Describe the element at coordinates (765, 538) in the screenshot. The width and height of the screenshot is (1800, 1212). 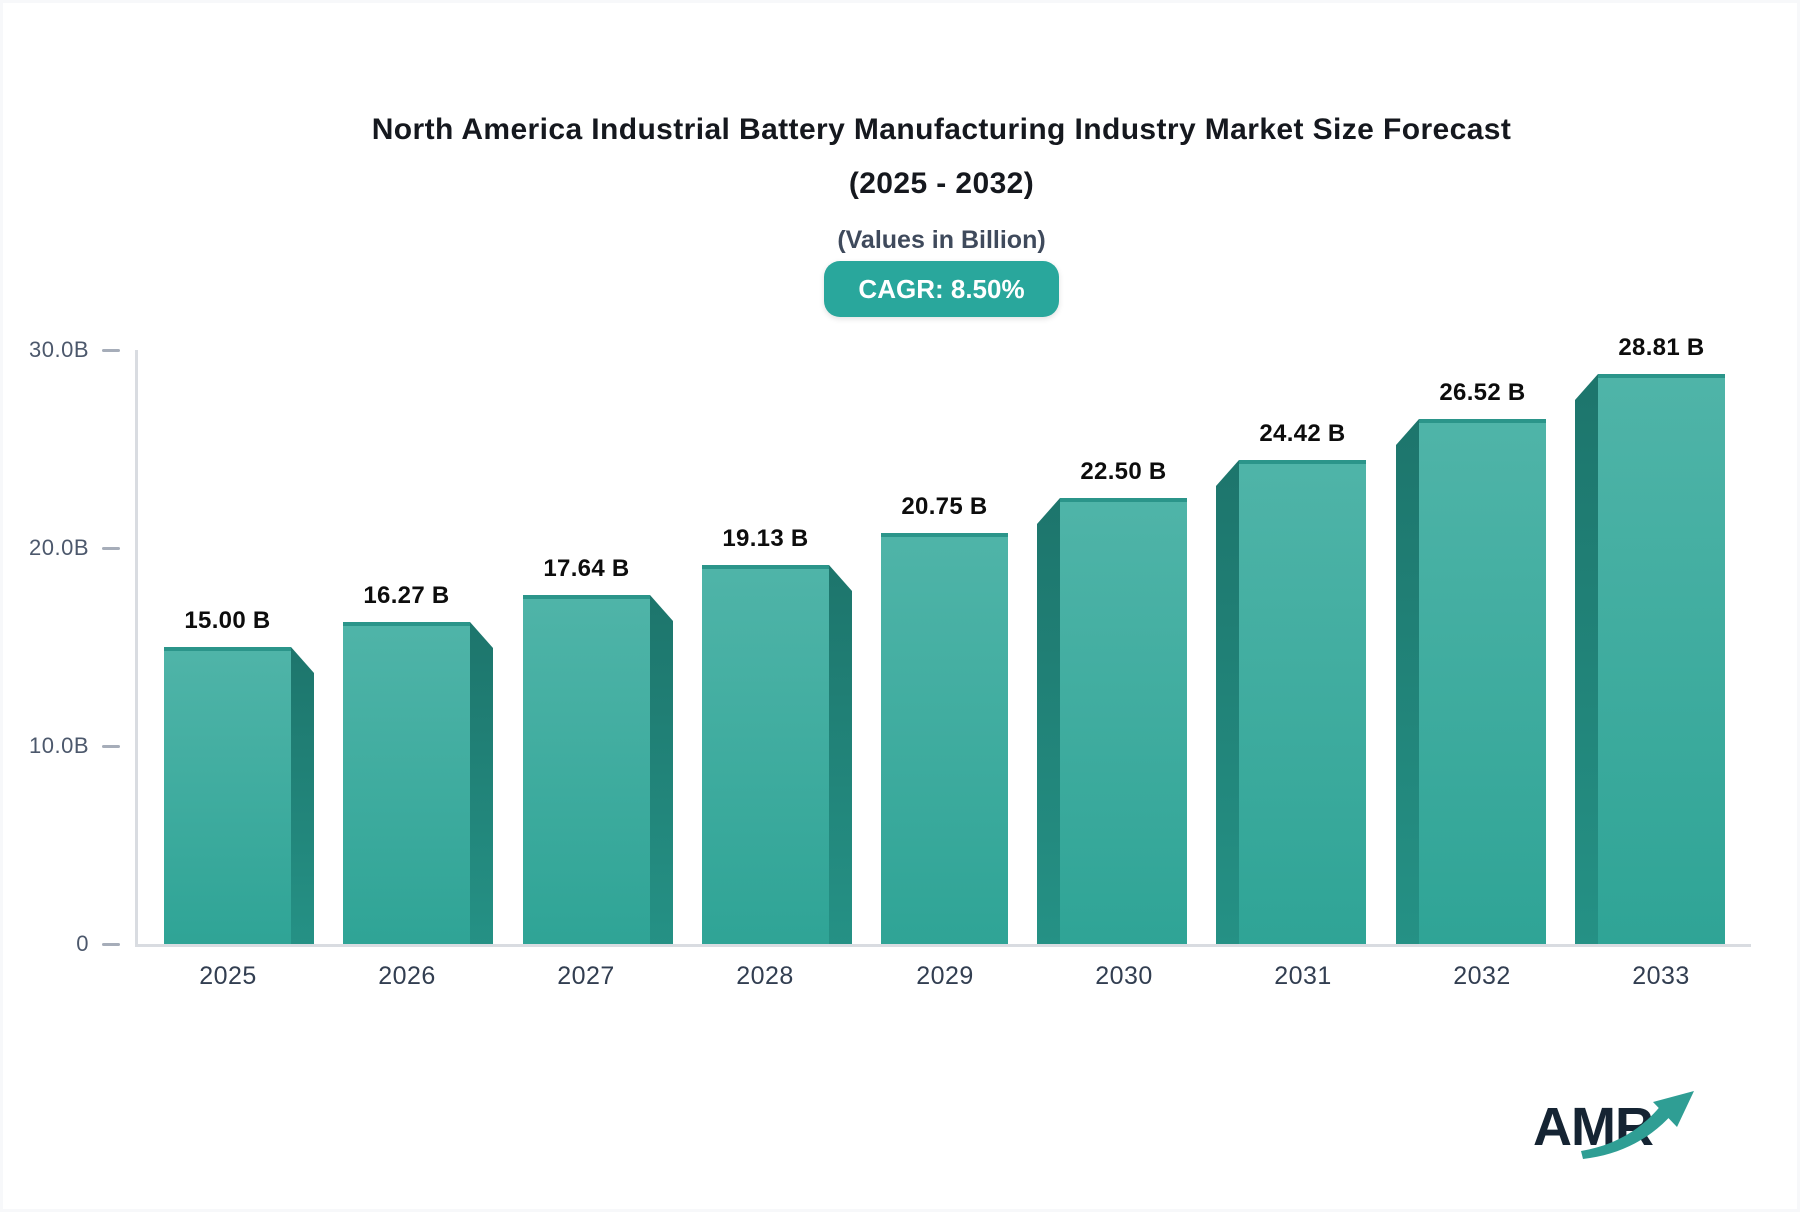
I see `bar-value-label: 19.13 B` at that location.